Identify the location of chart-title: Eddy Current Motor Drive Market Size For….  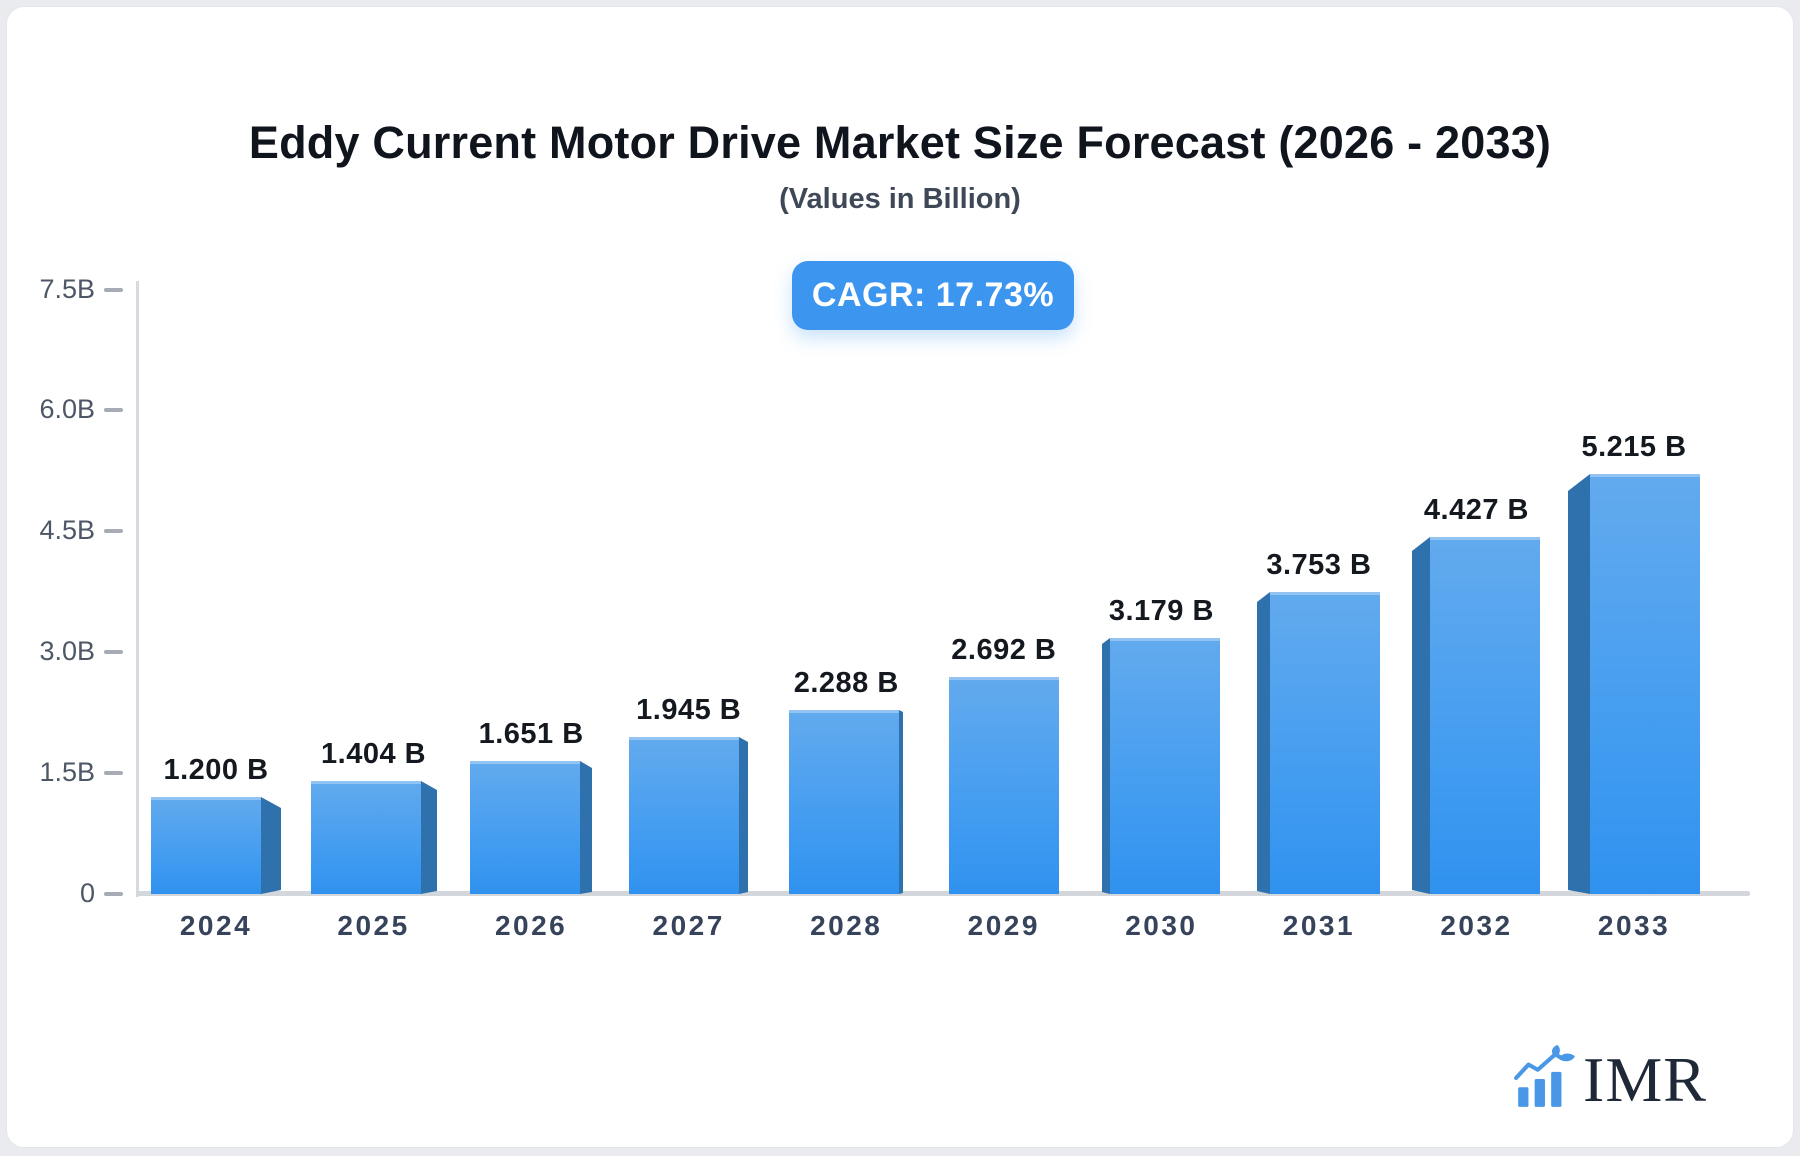
(900, 142).